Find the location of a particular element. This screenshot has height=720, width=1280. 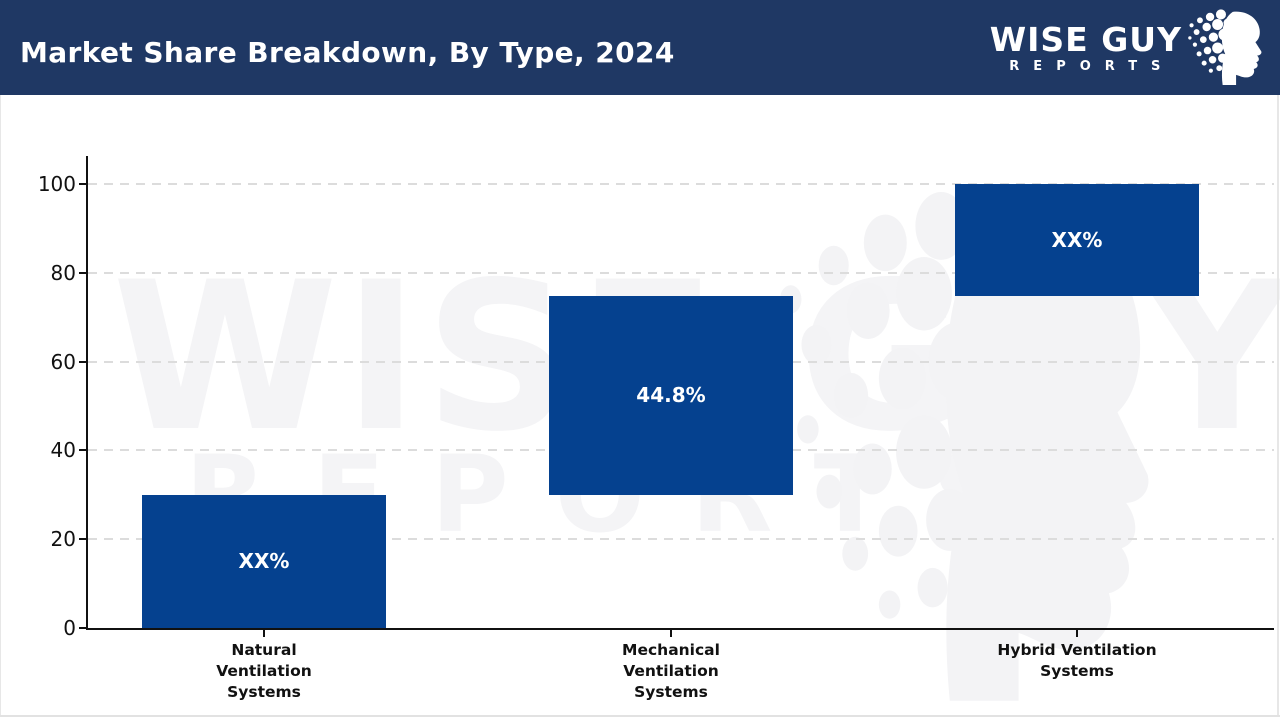

x-category-label: Natural Ventilation Systems is located at coordinates (264, 671).